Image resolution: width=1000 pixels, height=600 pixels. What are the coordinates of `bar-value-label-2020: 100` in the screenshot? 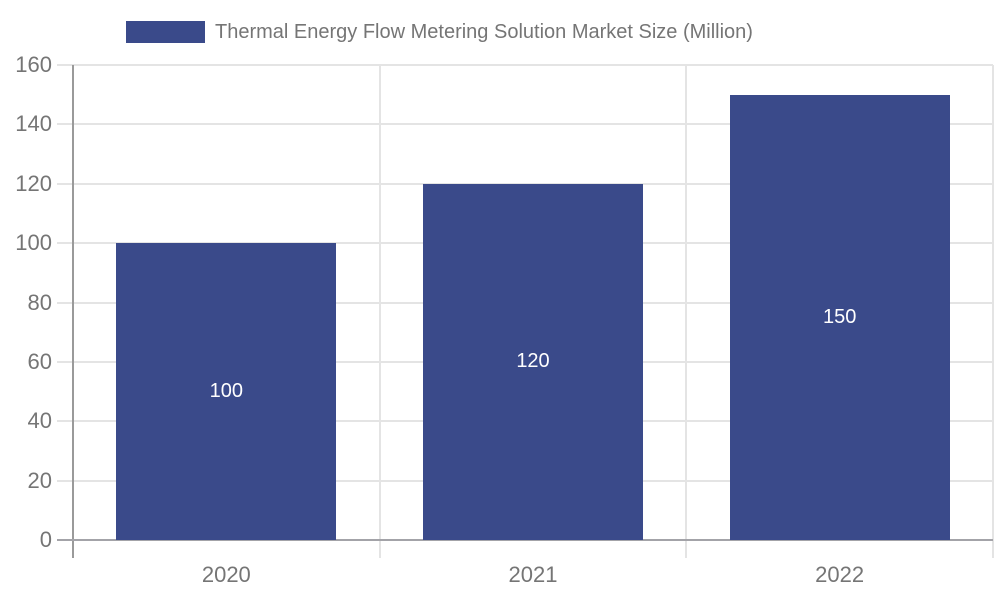 It's located at (226, 391).